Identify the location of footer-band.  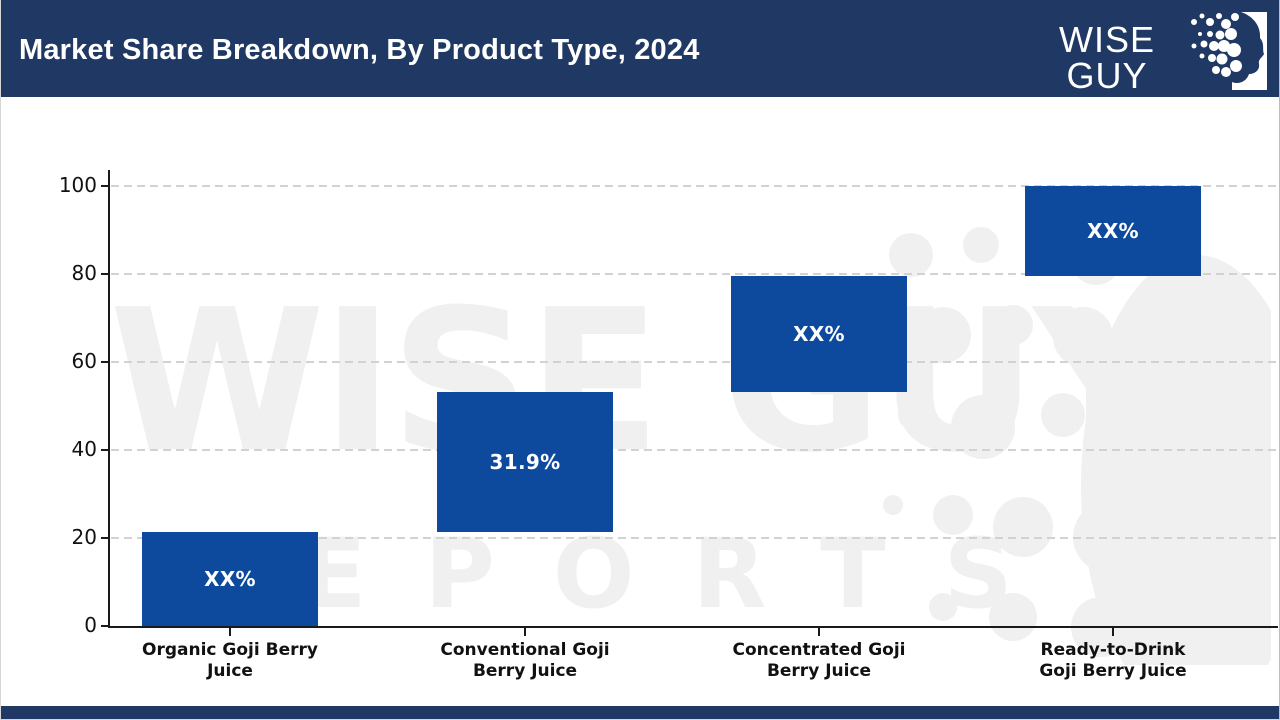
(640, 712).